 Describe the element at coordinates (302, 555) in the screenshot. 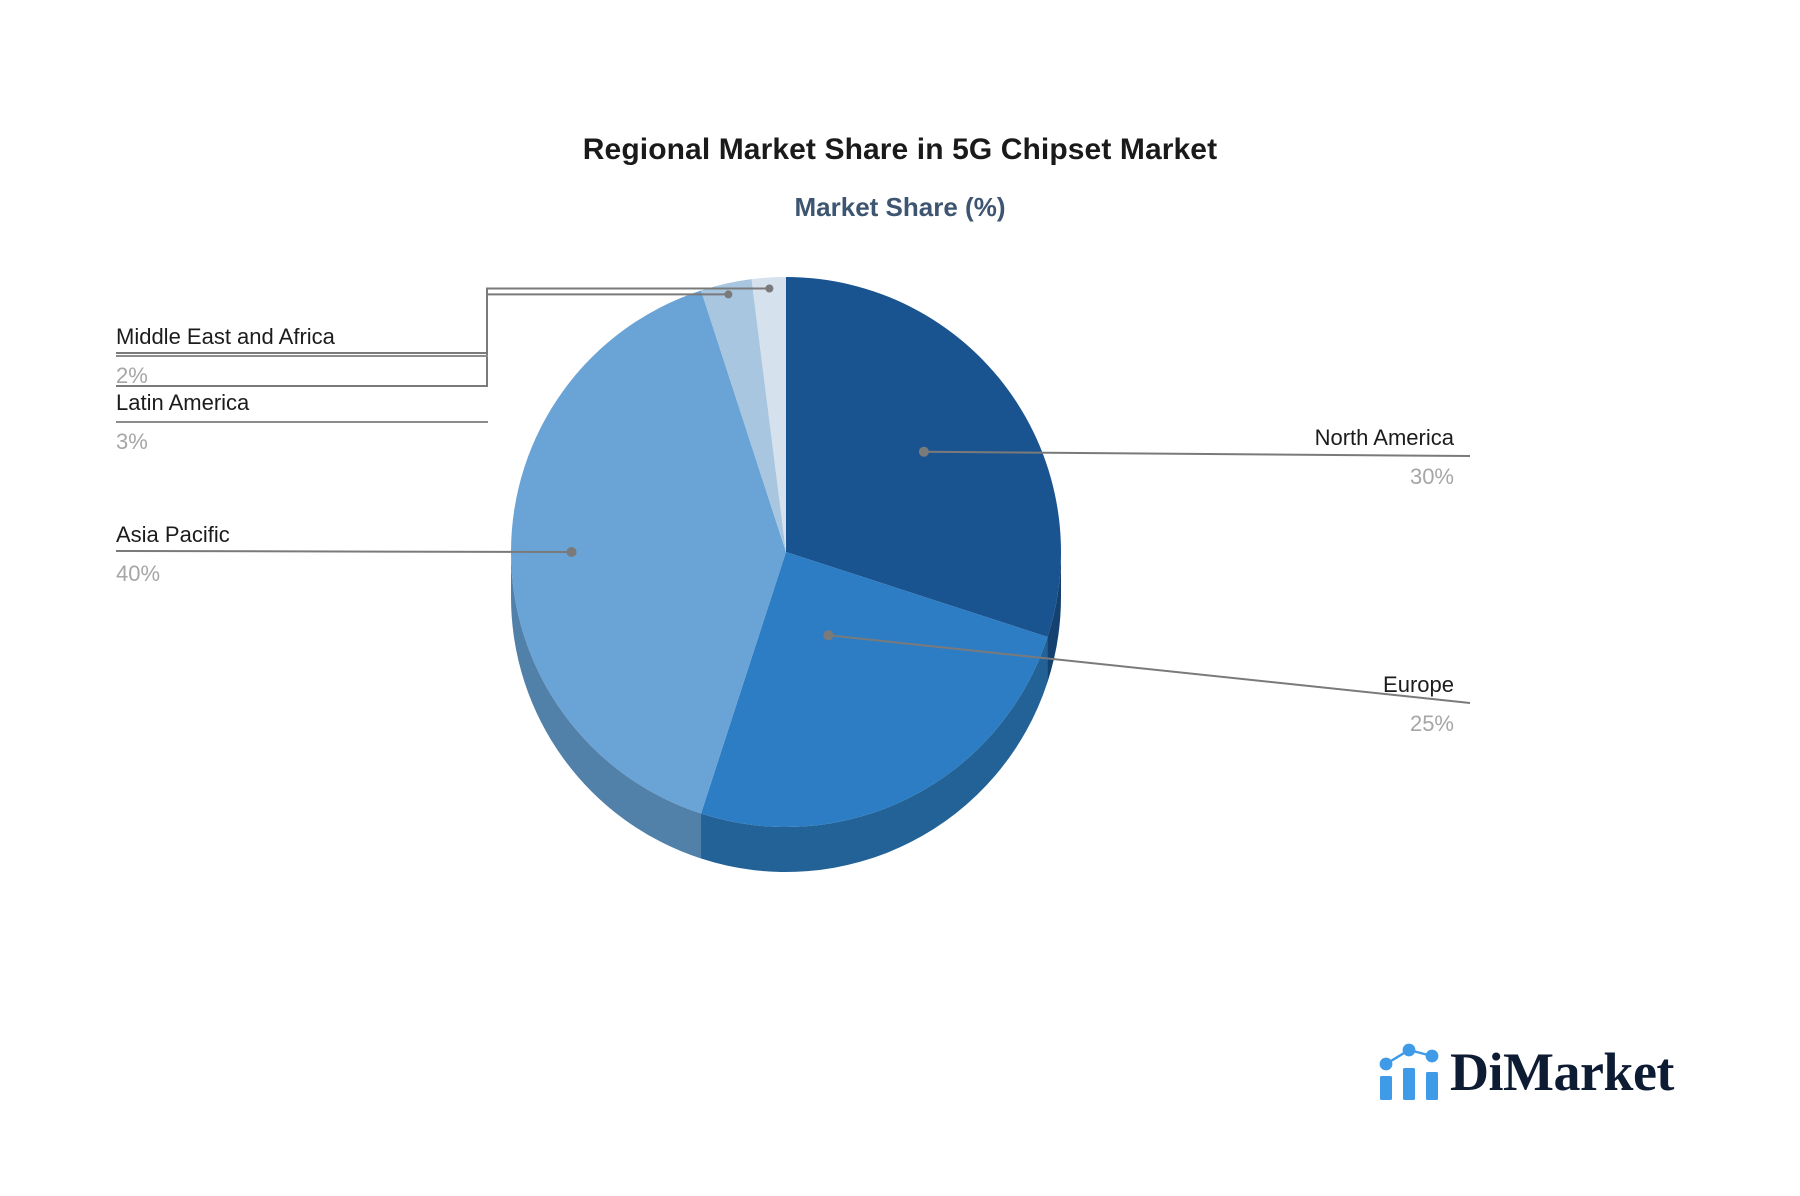

I see `callout-asia-pacific: Asia Pacific 40%` at that location.